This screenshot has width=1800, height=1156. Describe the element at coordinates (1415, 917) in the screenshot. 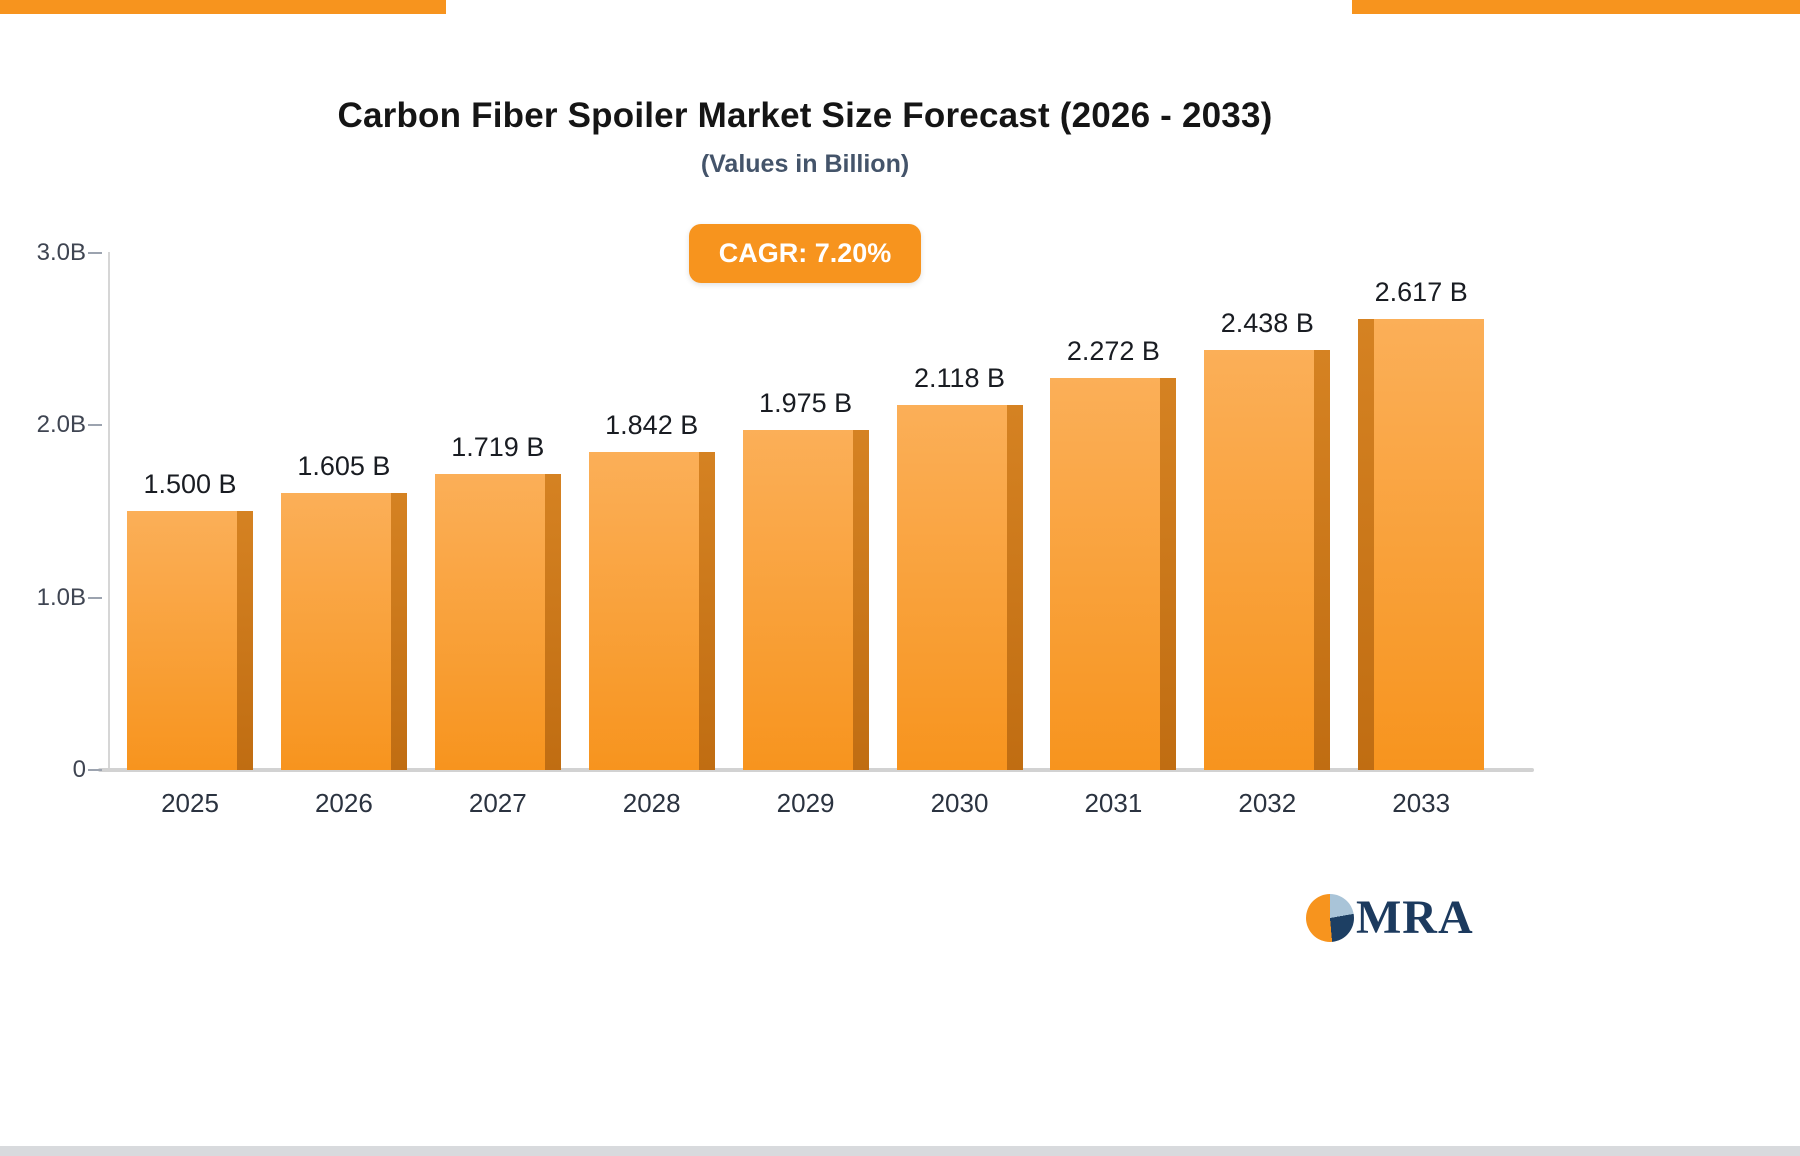

I see `logo-text: MRA` at that location.